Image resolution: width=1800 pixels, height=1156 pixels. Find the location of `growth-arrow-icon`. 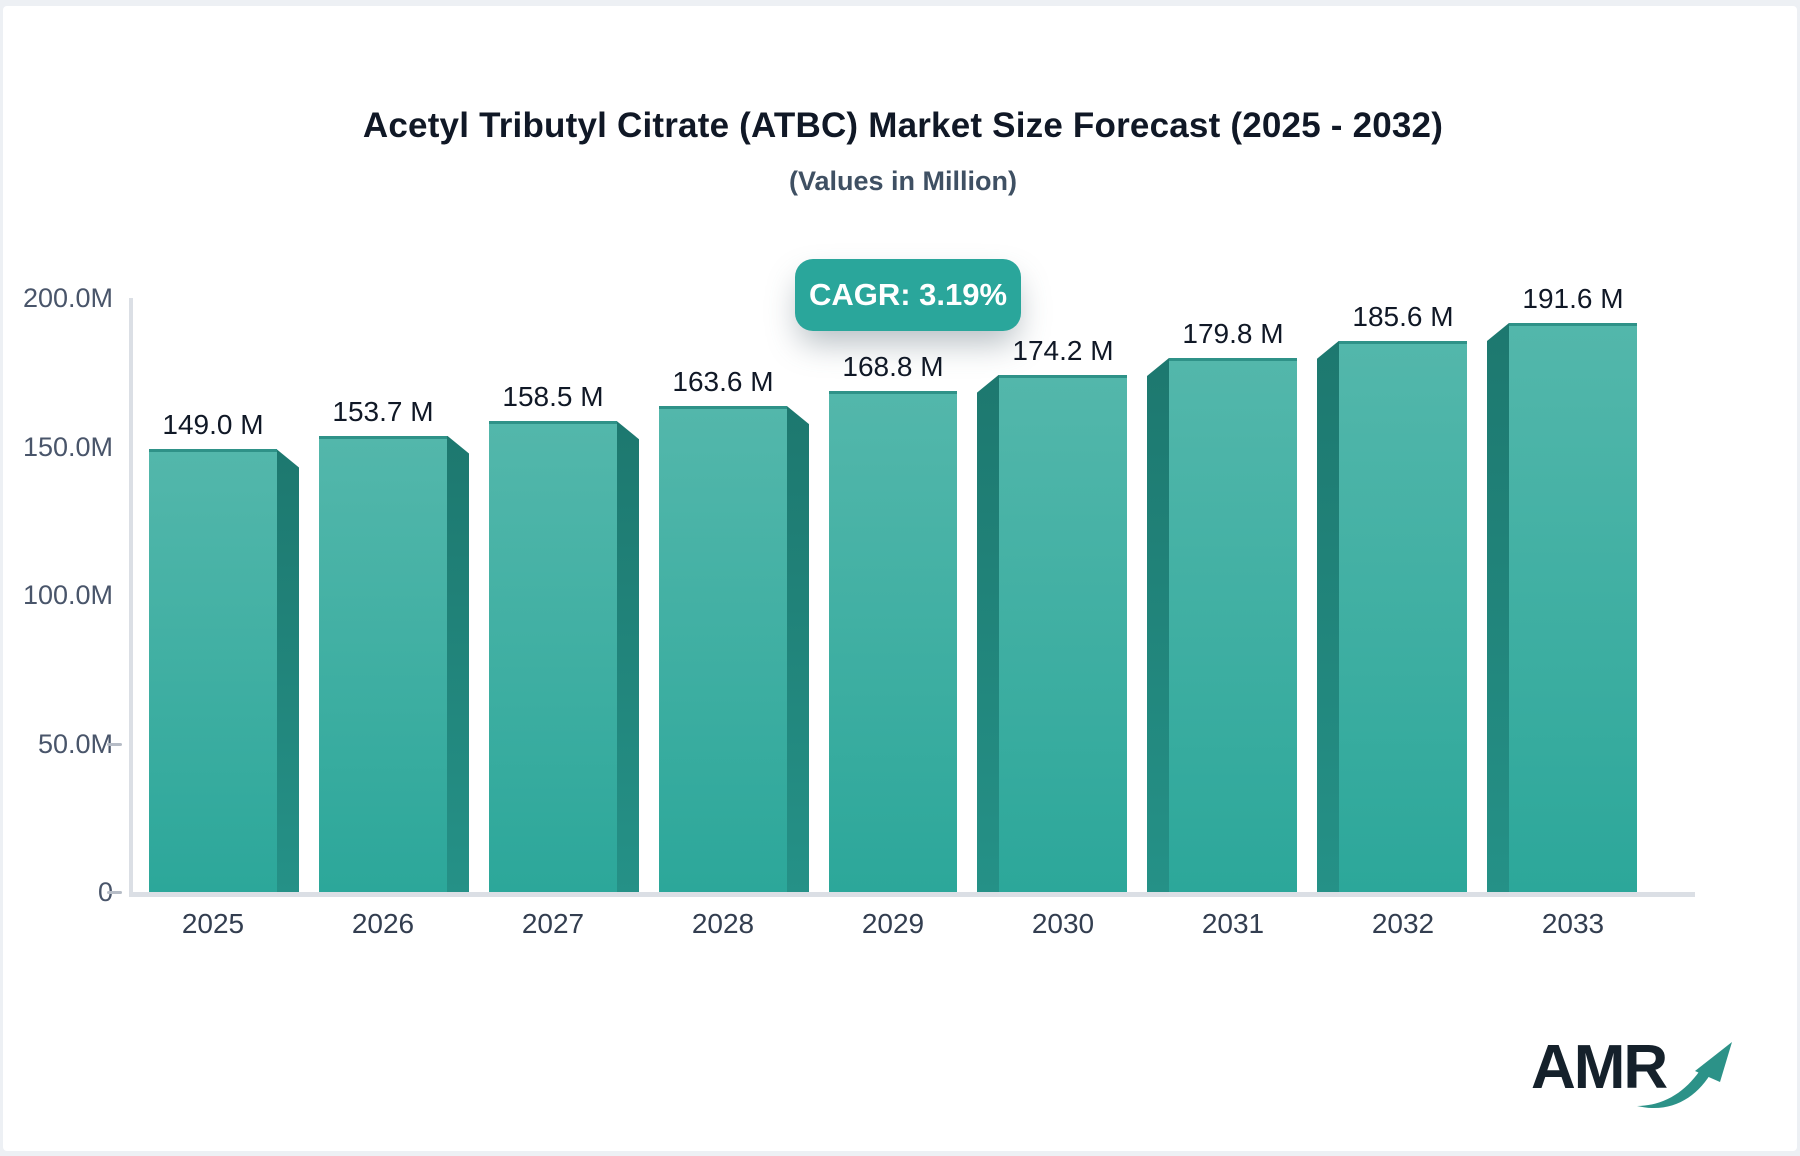

growth-arrow-icon is located at coordinates (1684, 1075).